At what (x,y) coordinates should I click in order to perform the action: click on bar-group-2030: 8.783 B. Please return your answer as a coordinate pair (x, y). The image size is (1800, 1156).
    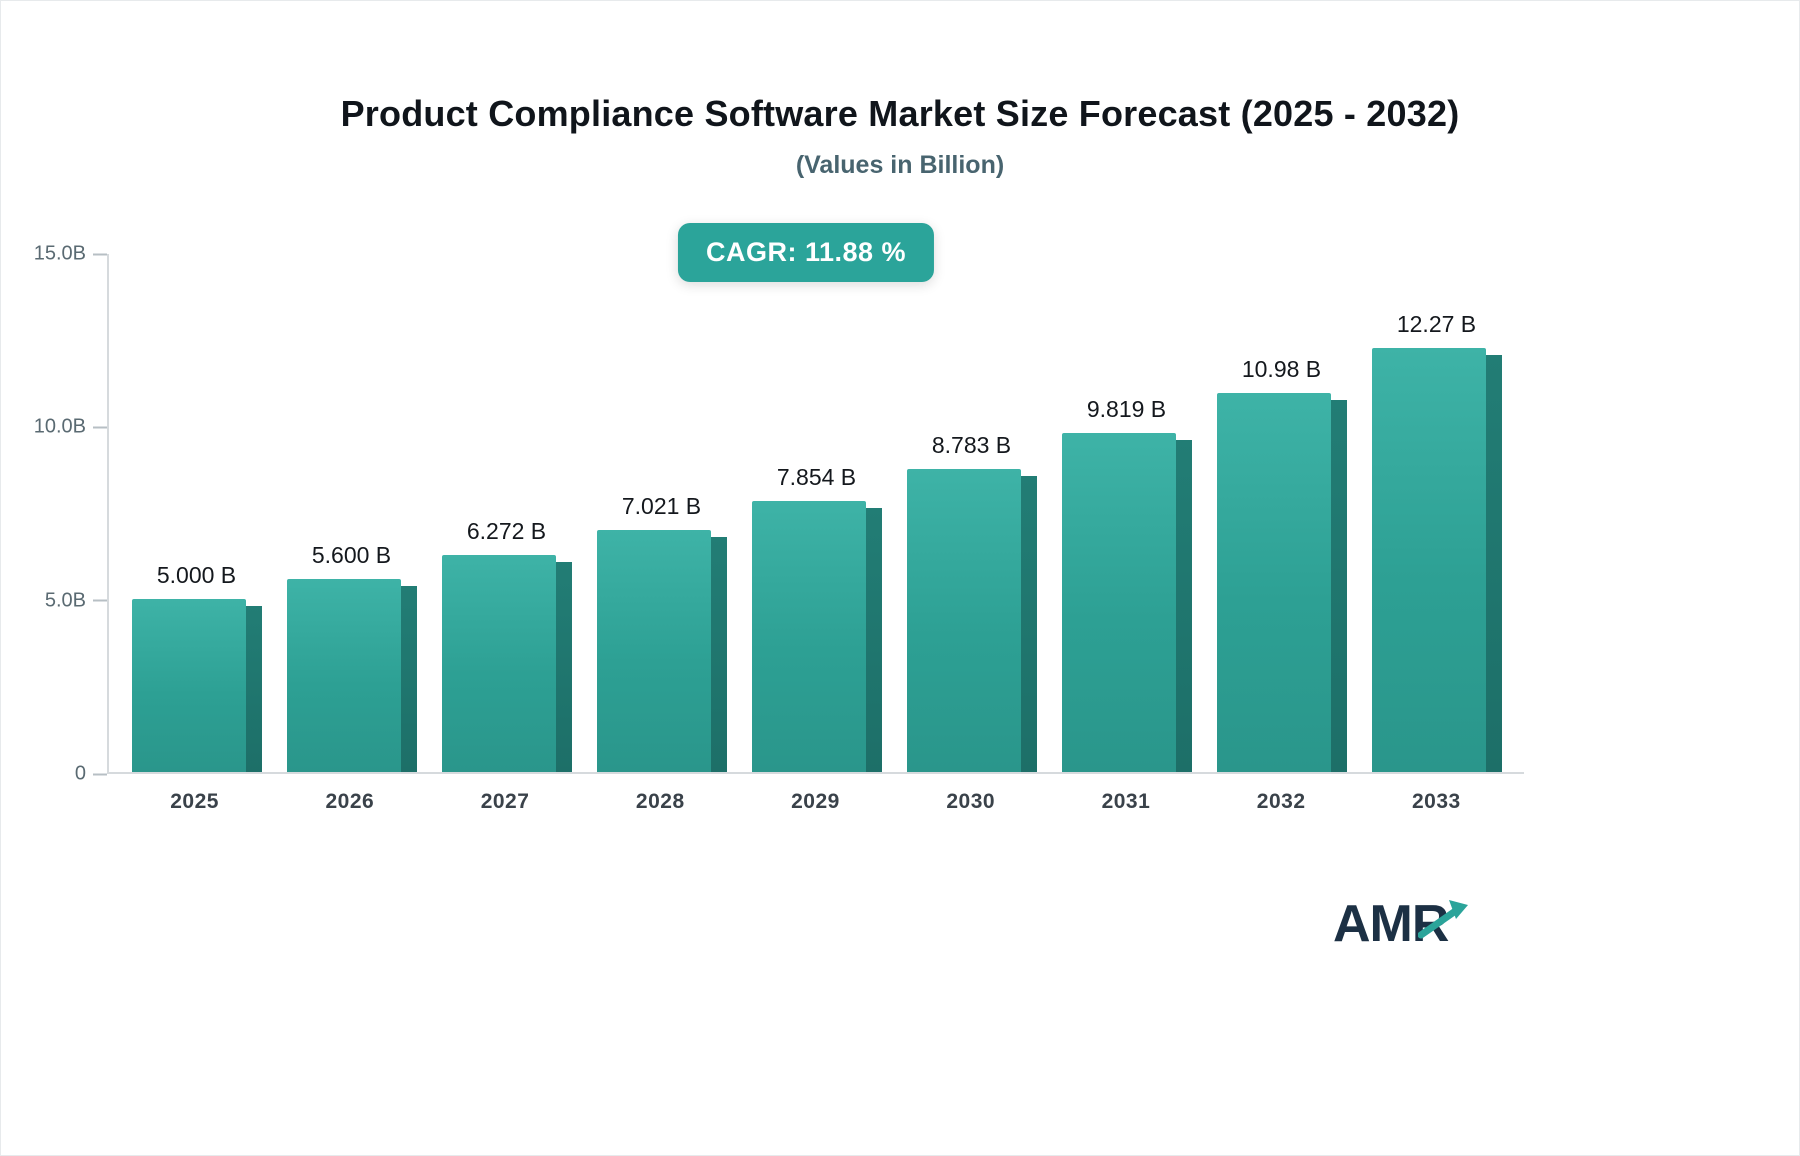
    Looking at the image, I should click on (971, 513).